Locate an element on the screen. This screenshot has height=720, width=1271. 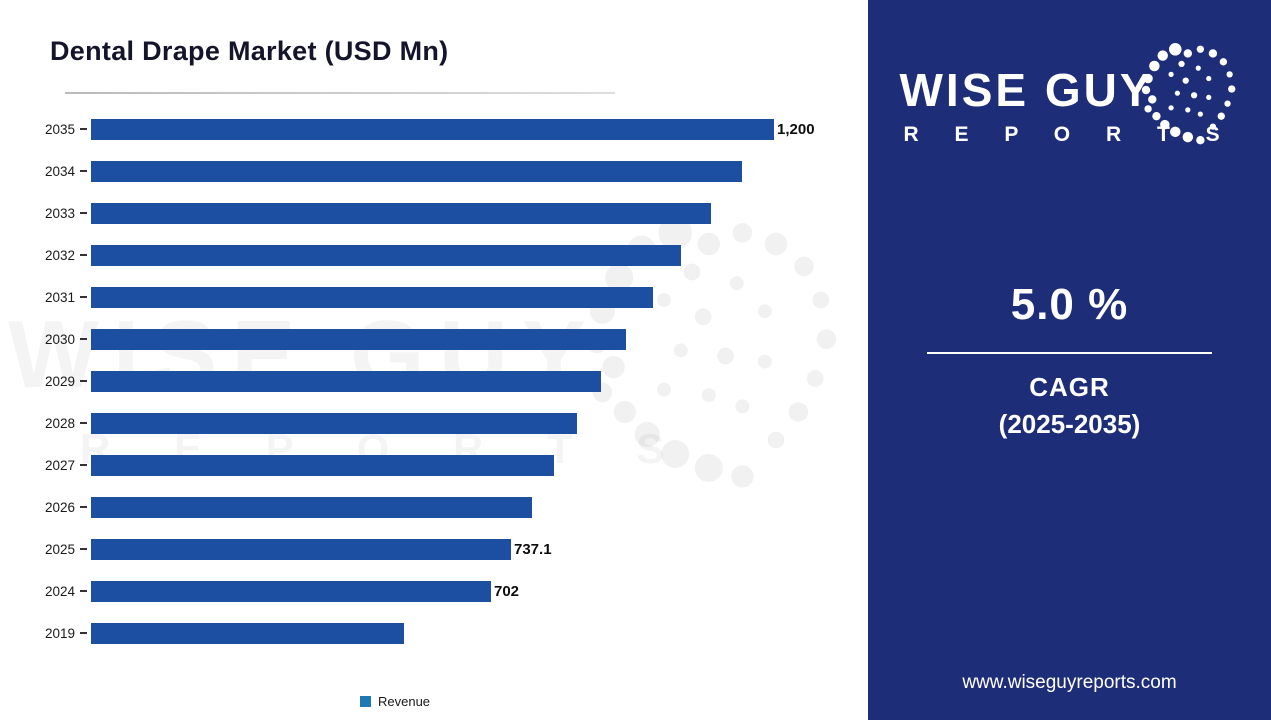
bar-row: 2024 702 is located at coordinates (435, 591).